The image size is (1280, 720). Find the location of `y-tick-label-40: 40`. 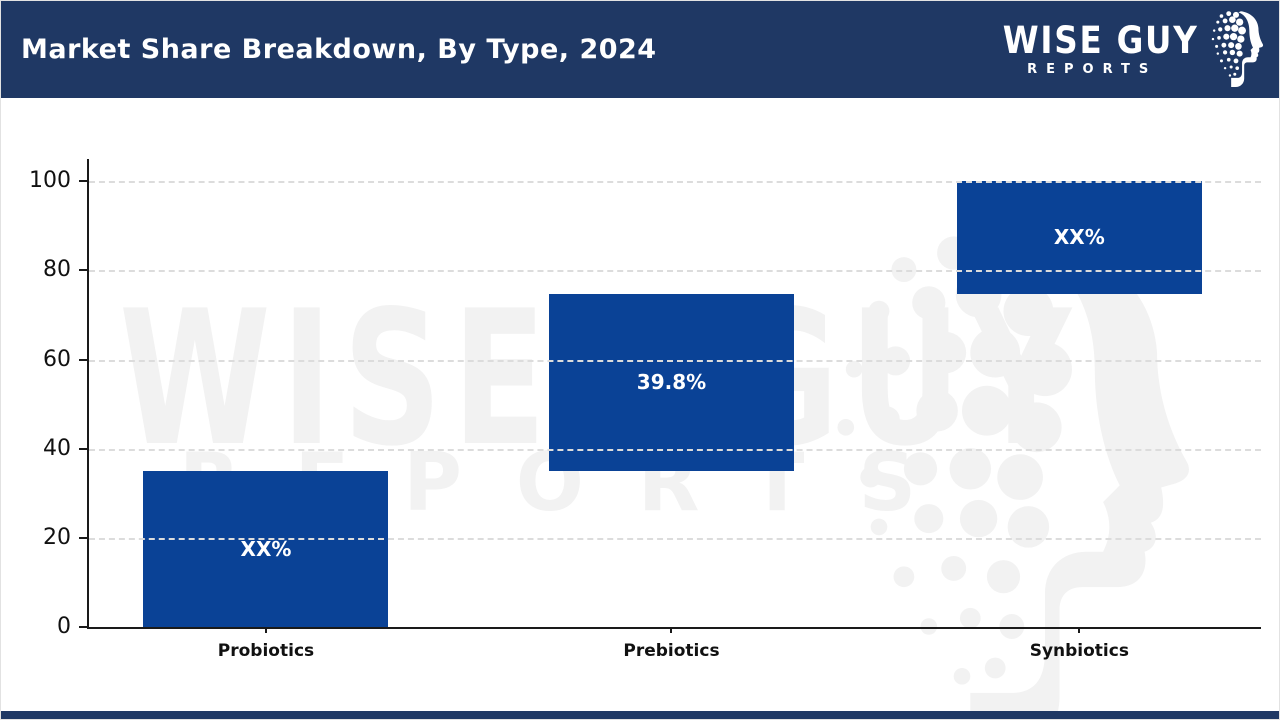

y-tick-label-40: 40 is located at coordinates (57, 448).